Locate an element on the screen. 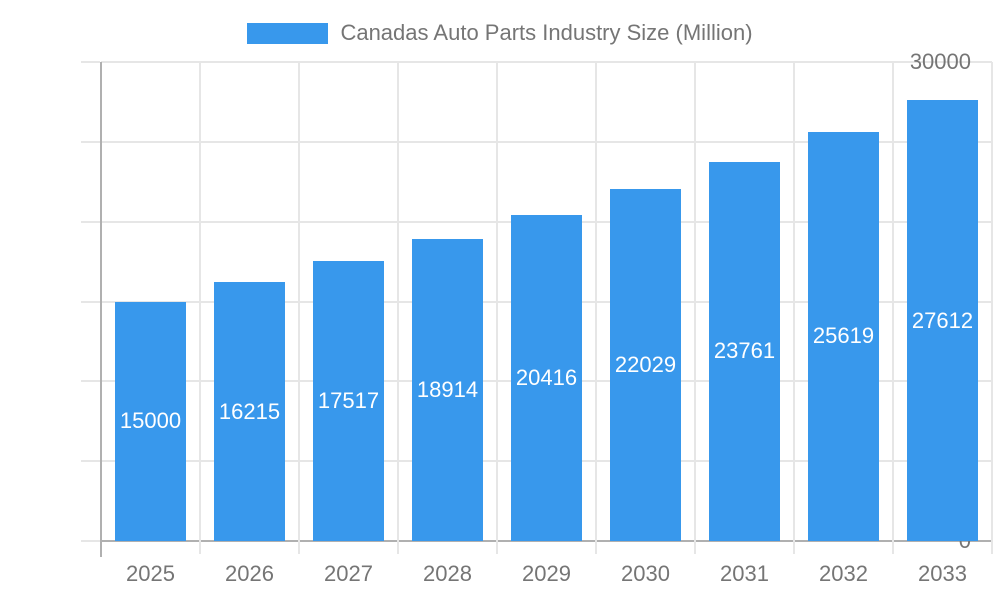 The height and width of the screenshot is (600, 1000). y-tick-label: 30000 is located at coordinates (940, 61).